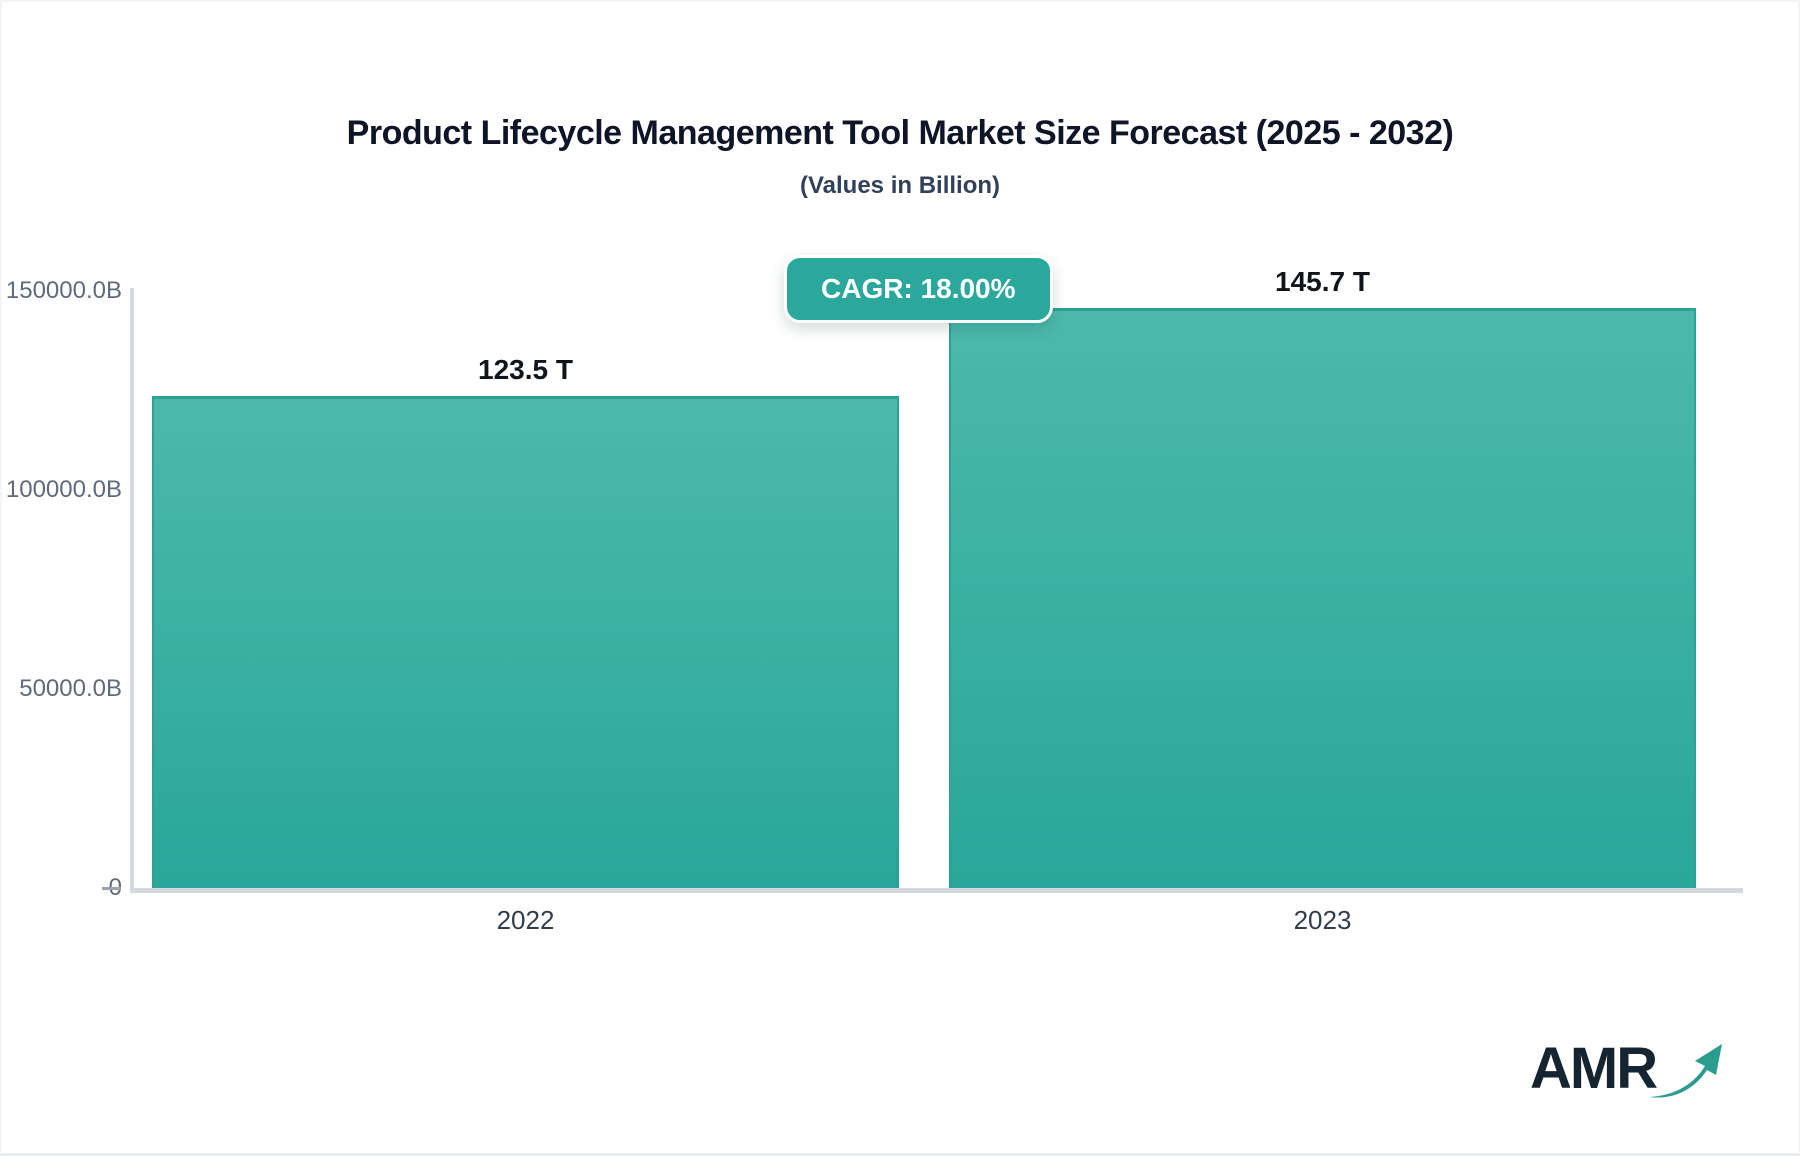  What do you see at coordinates (111, 888) in the screenshot?
I see `y-tick-mark` at bounding box center [111, 888].